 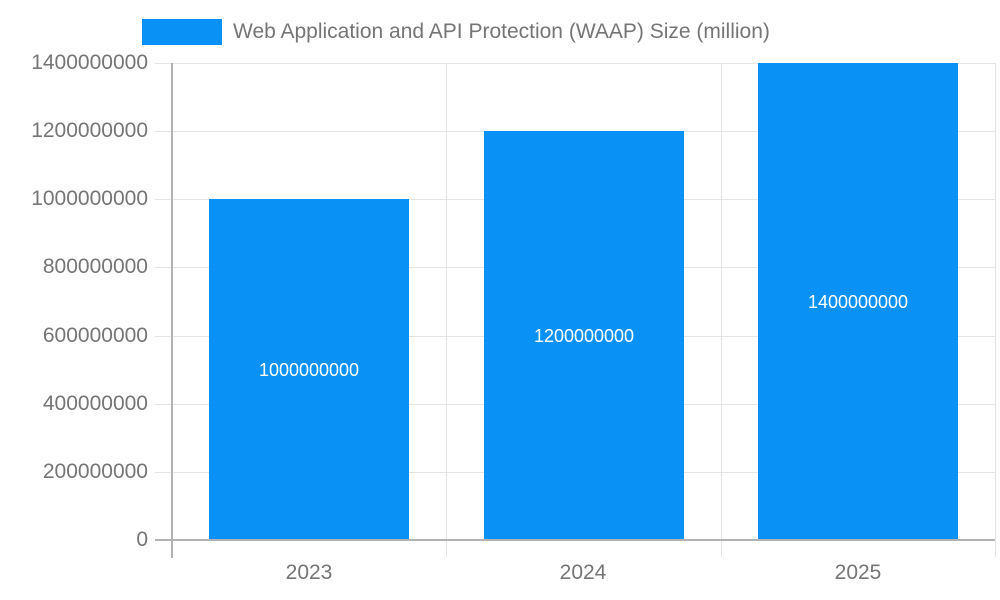 I want to click on y-axis-line, so click(x=172, y=310).